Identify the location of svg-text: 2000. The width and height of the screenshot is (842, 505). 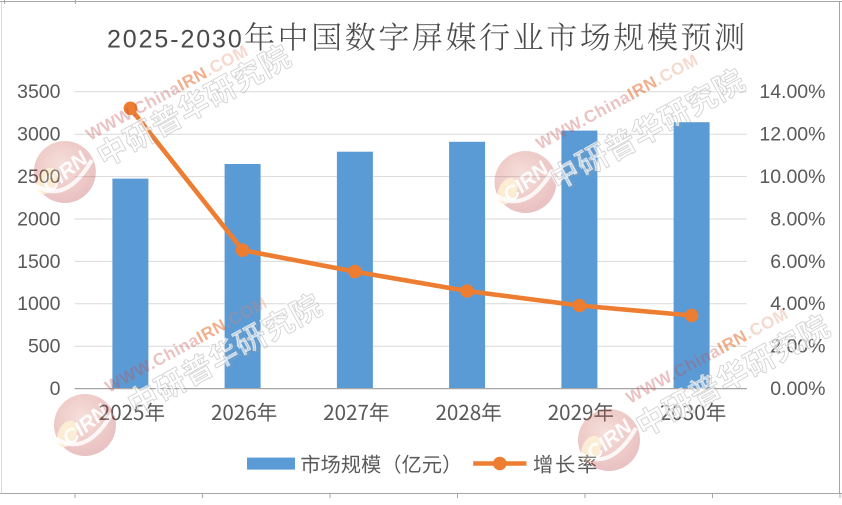
(39, 219).